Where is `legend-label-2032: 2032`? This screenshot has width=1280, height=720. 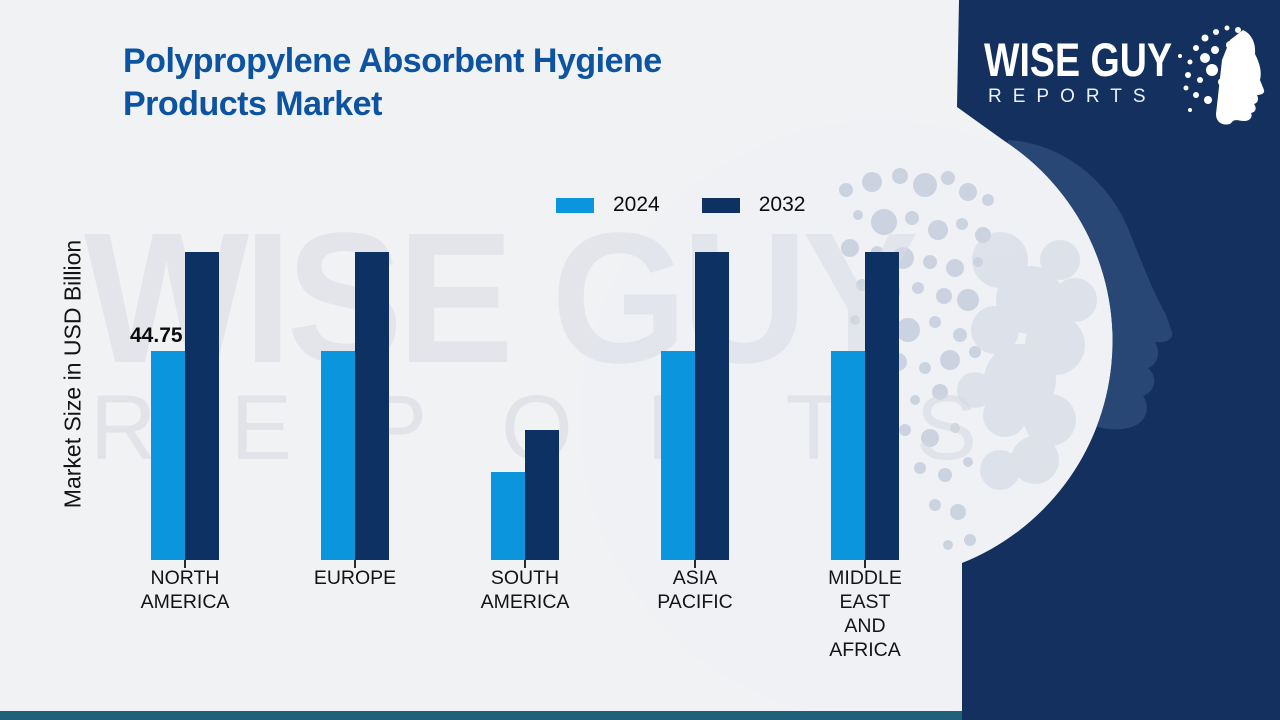
legend-label-2032: 2032 is located at coordinates (782, 204).